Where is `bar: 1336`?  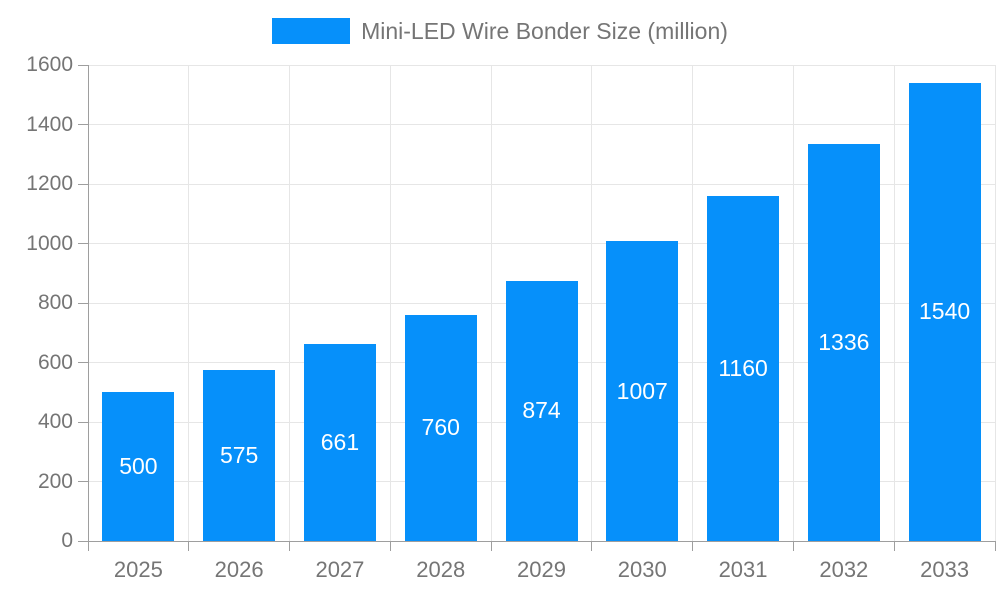 bar: 1336 is located at coordinates (843, 342).